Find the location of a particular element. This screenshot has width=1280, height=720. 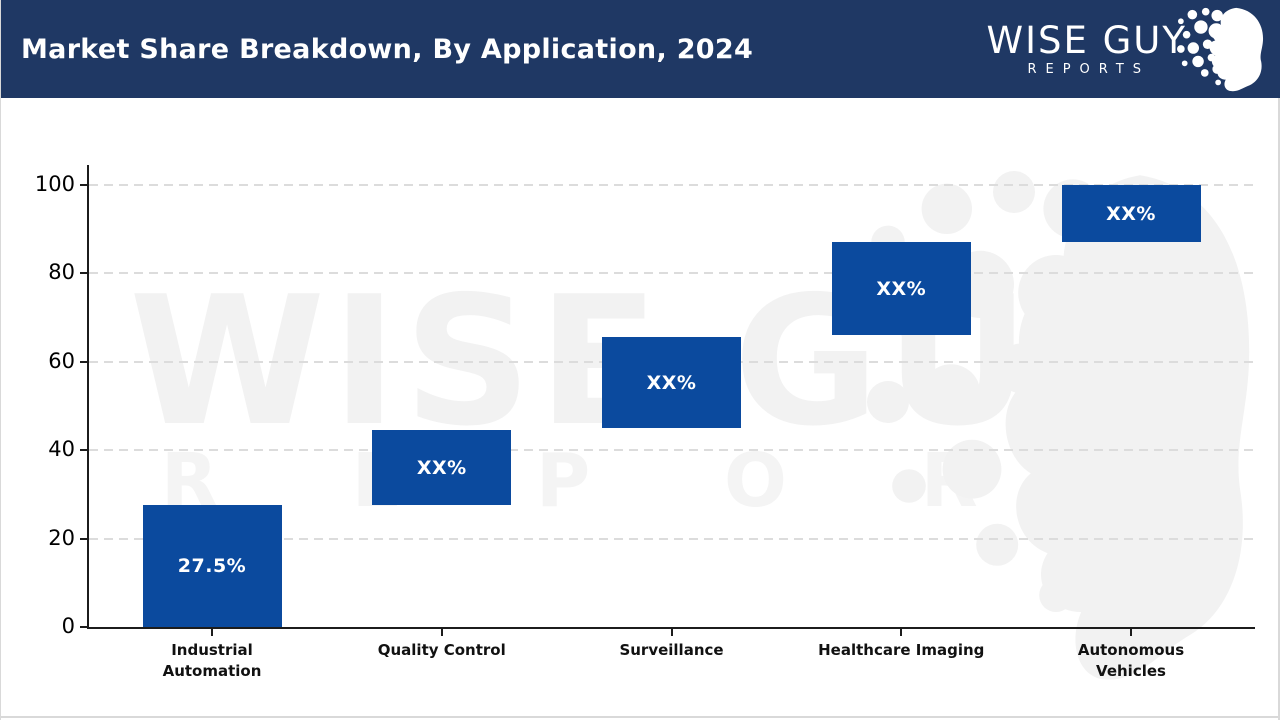

x-category-label: Quality Control is located at coordinates (442, 650).